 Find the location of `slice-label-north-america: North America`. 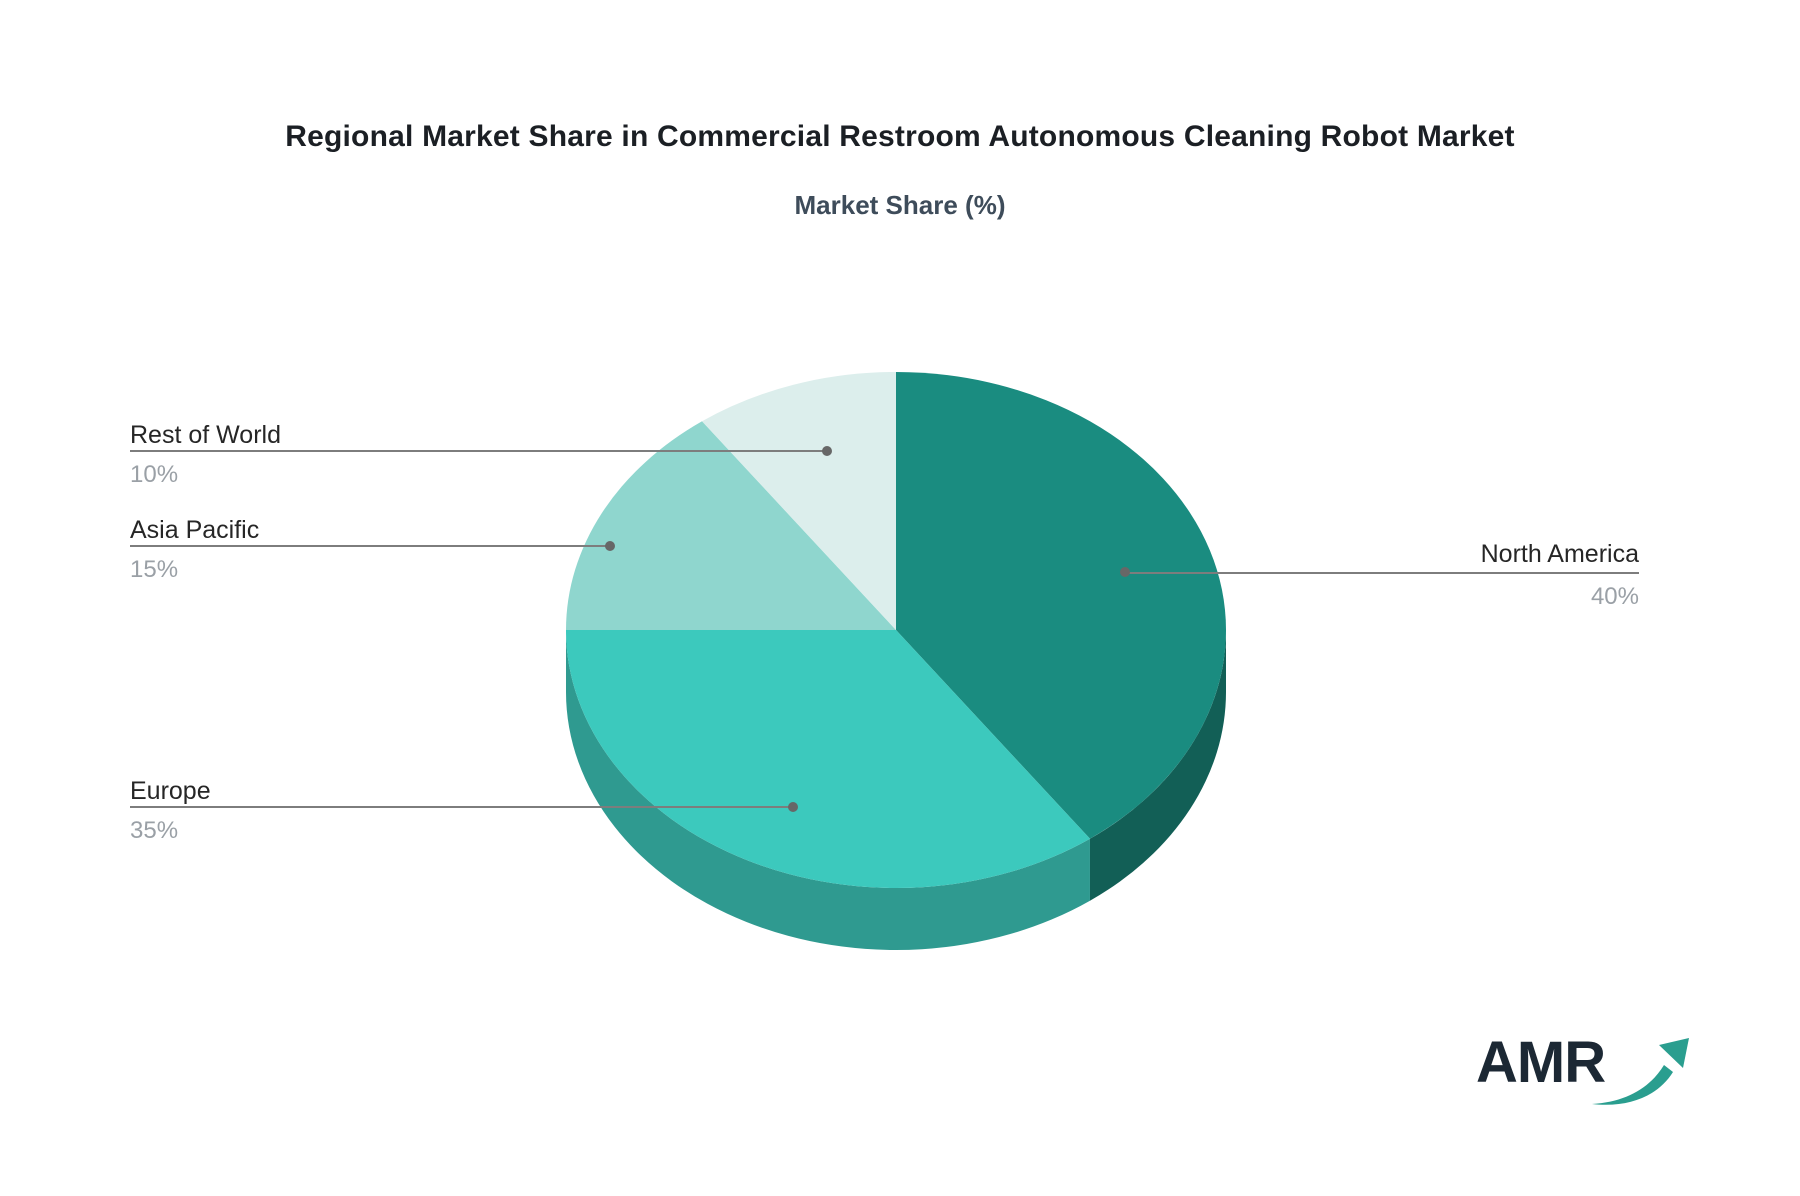

slice-label-north-america: North America is located at coordinates (1559, 554).